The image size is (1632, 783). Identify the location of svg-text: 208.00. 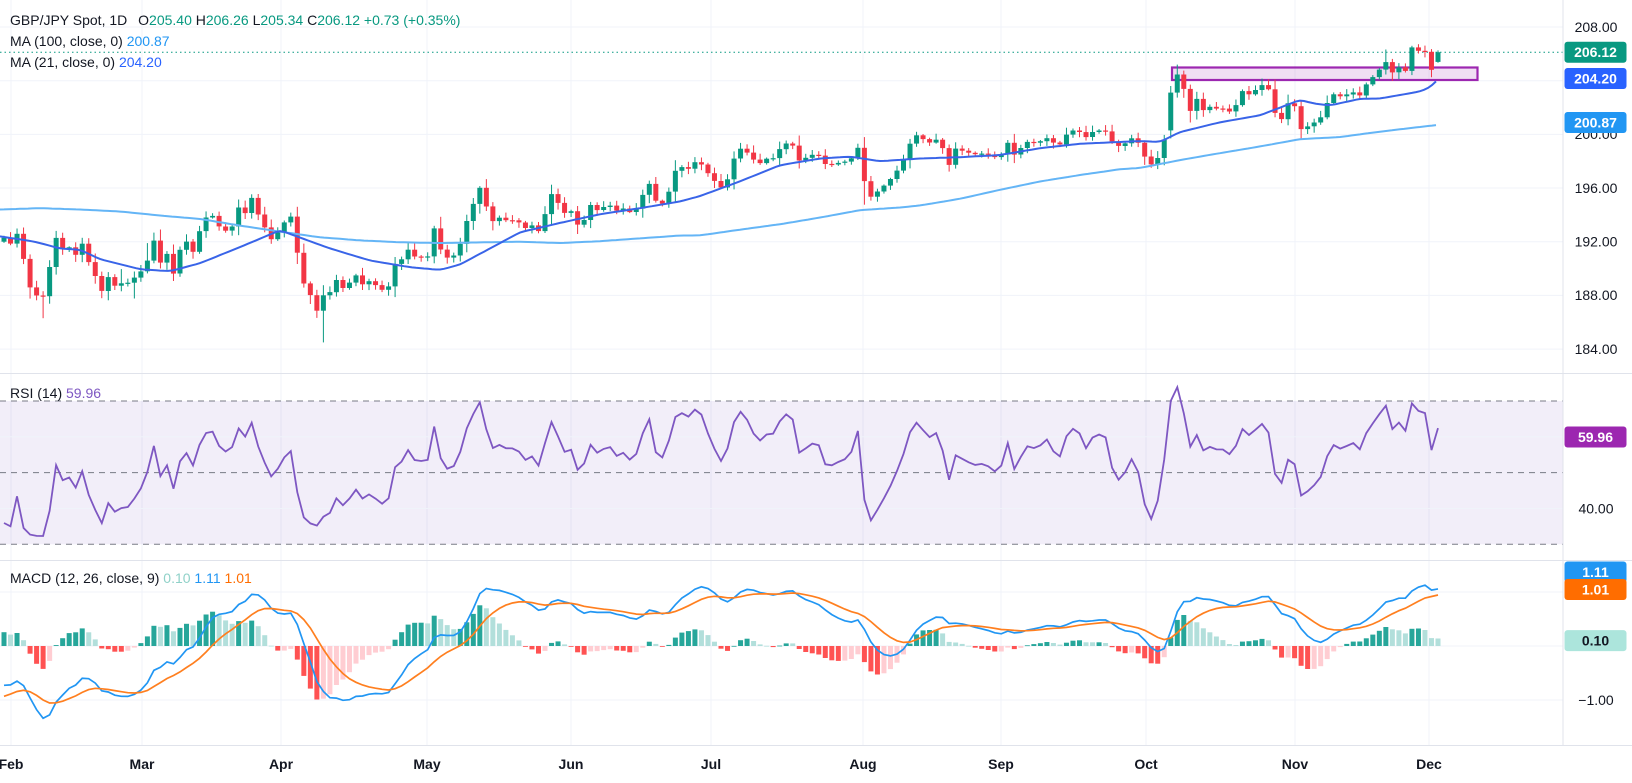
(1596, 27).